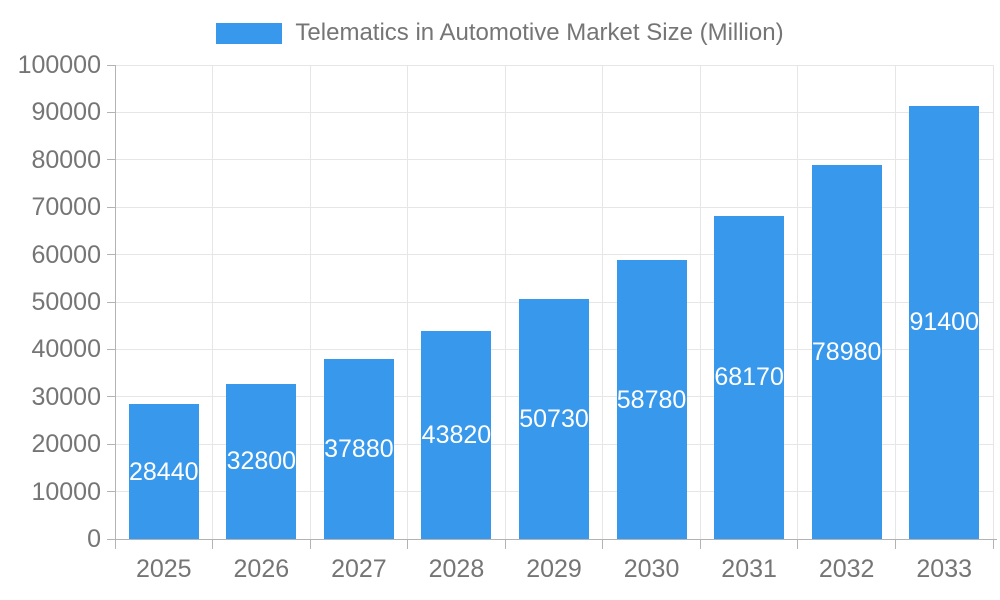 The image size is (1000, 600). I want to click on bar-2030, so click(651, 399).